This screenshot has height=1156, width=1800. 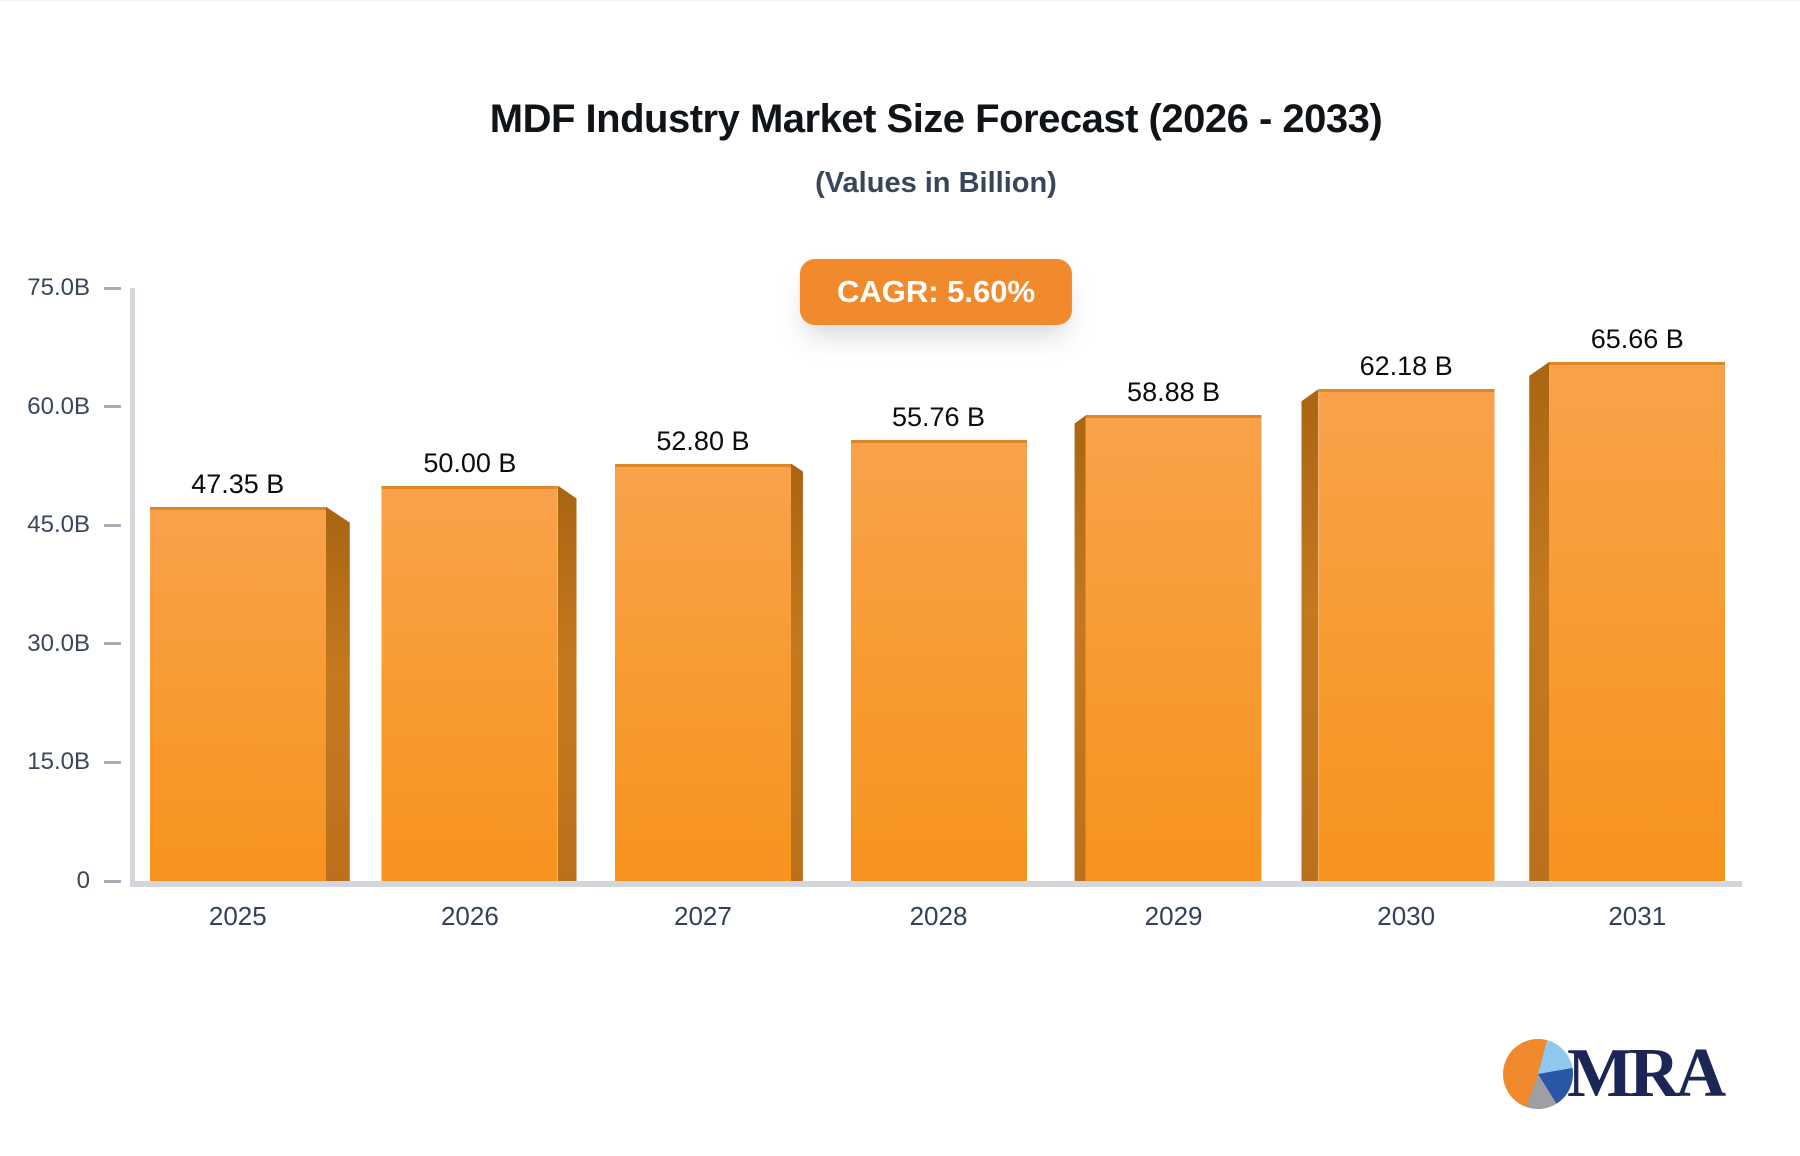 I want to click on bar-slot: 50.00 B 2026, so click(x=480, y=609).